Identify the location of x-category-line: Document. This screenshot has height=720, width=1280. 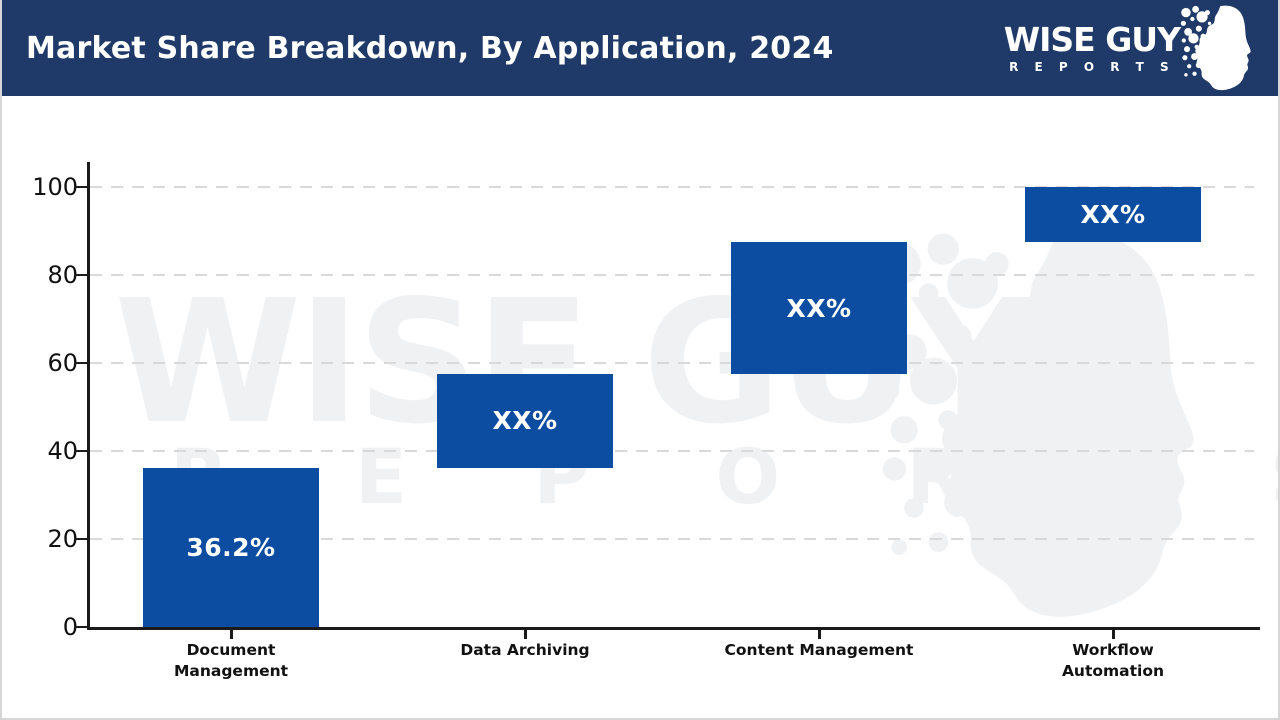
(231, 650).